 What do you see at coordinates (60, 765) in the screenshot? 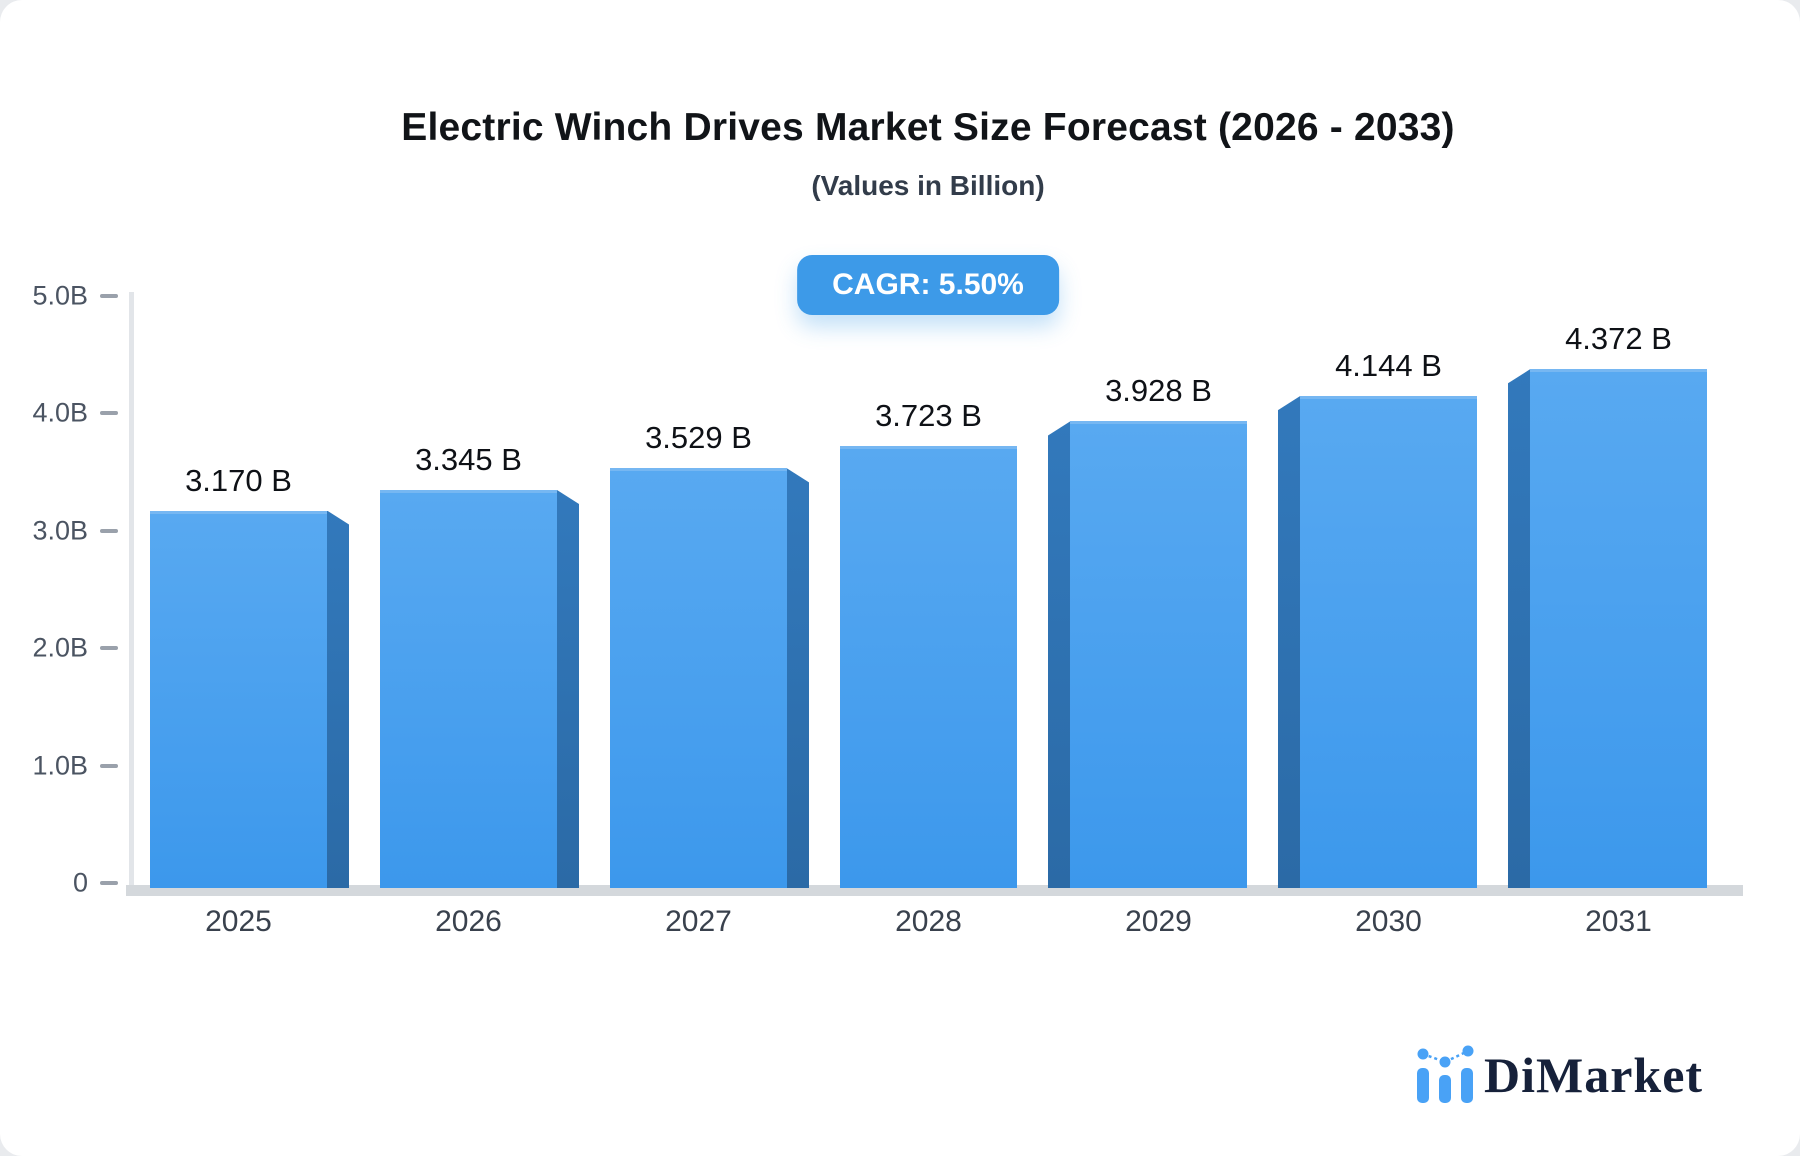
I see `y-axis-tick-label: 1.0B` at bounding box center [60, 765].